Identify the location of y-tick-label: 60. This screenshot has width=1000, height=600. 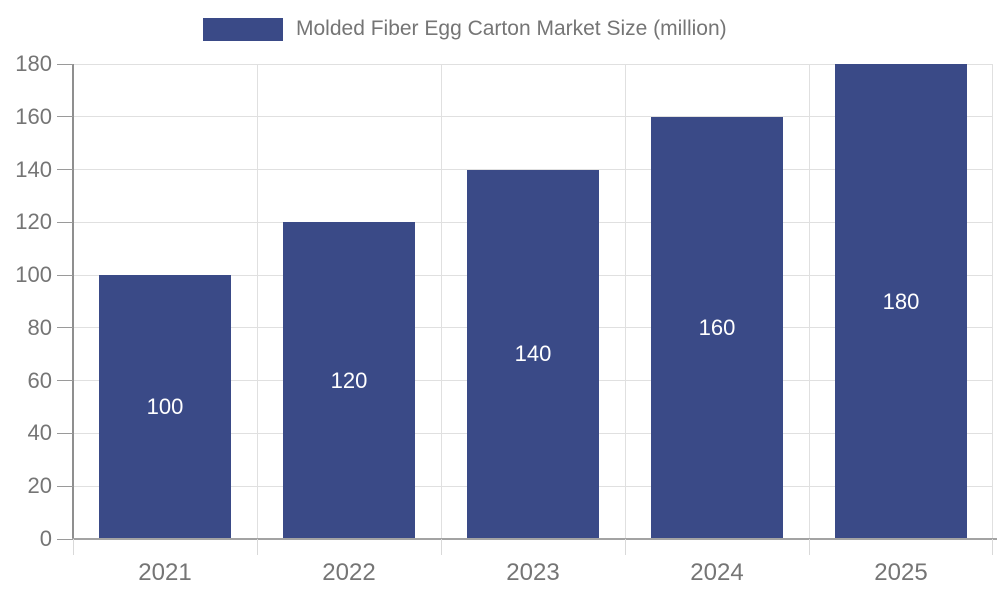
(39, 380).